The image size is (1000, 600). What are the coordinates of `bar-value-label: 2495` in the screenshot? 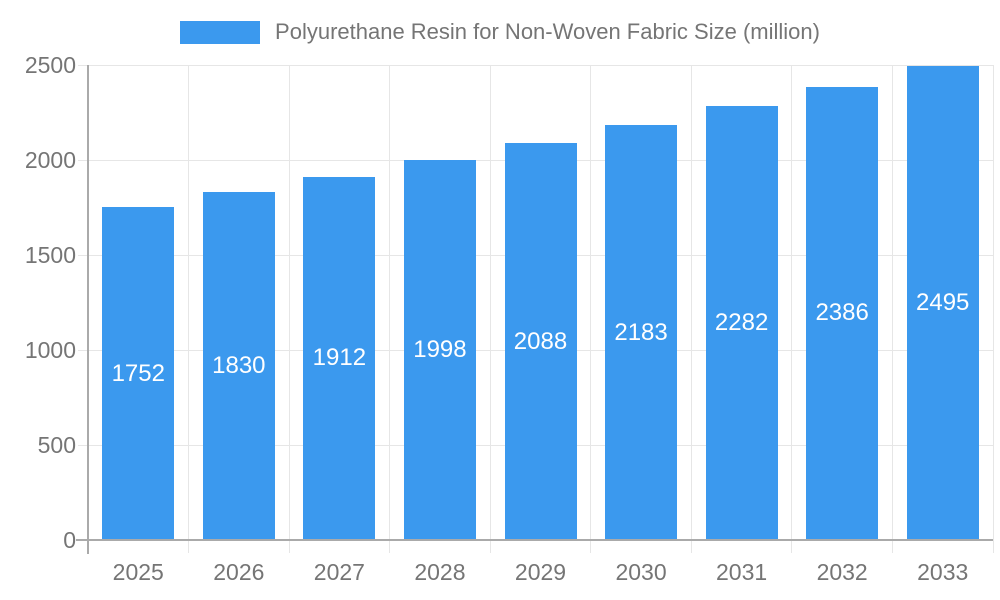 It's located at (943, 302).